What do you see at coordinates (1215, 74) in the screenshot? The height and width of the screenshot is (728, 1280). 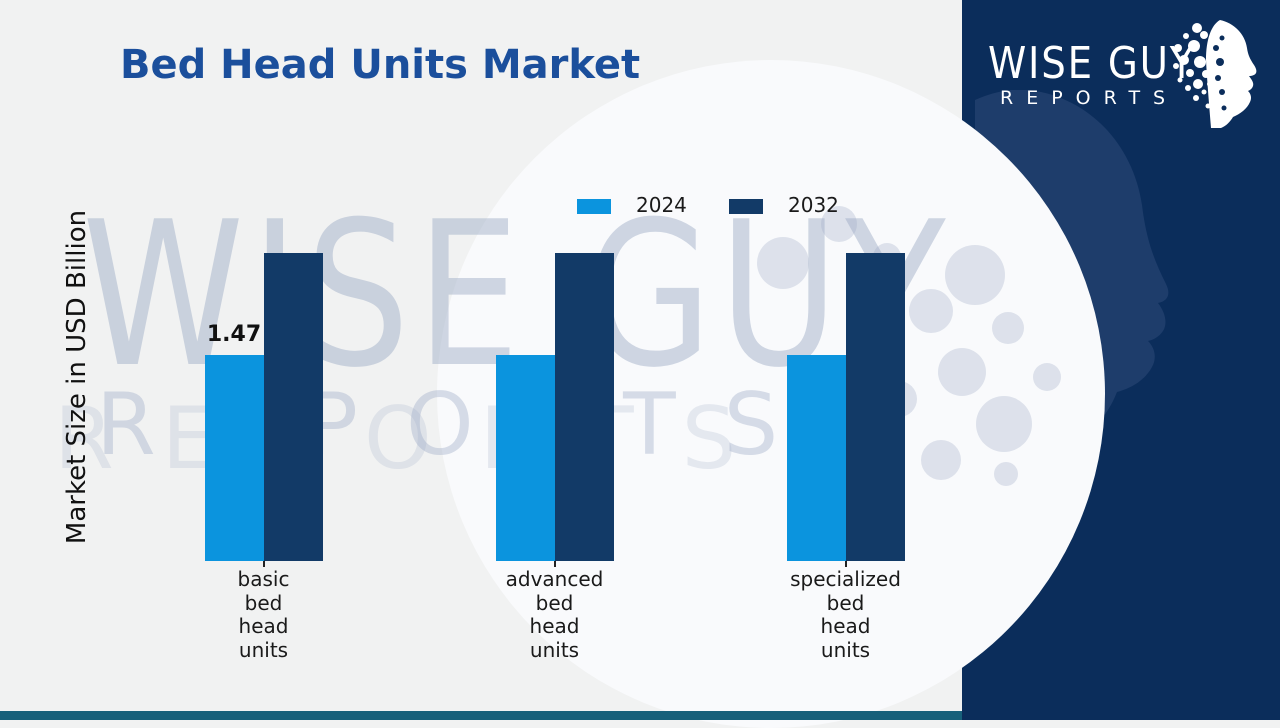 I see `logo-face-icon` at bounding box center [1215, 74].